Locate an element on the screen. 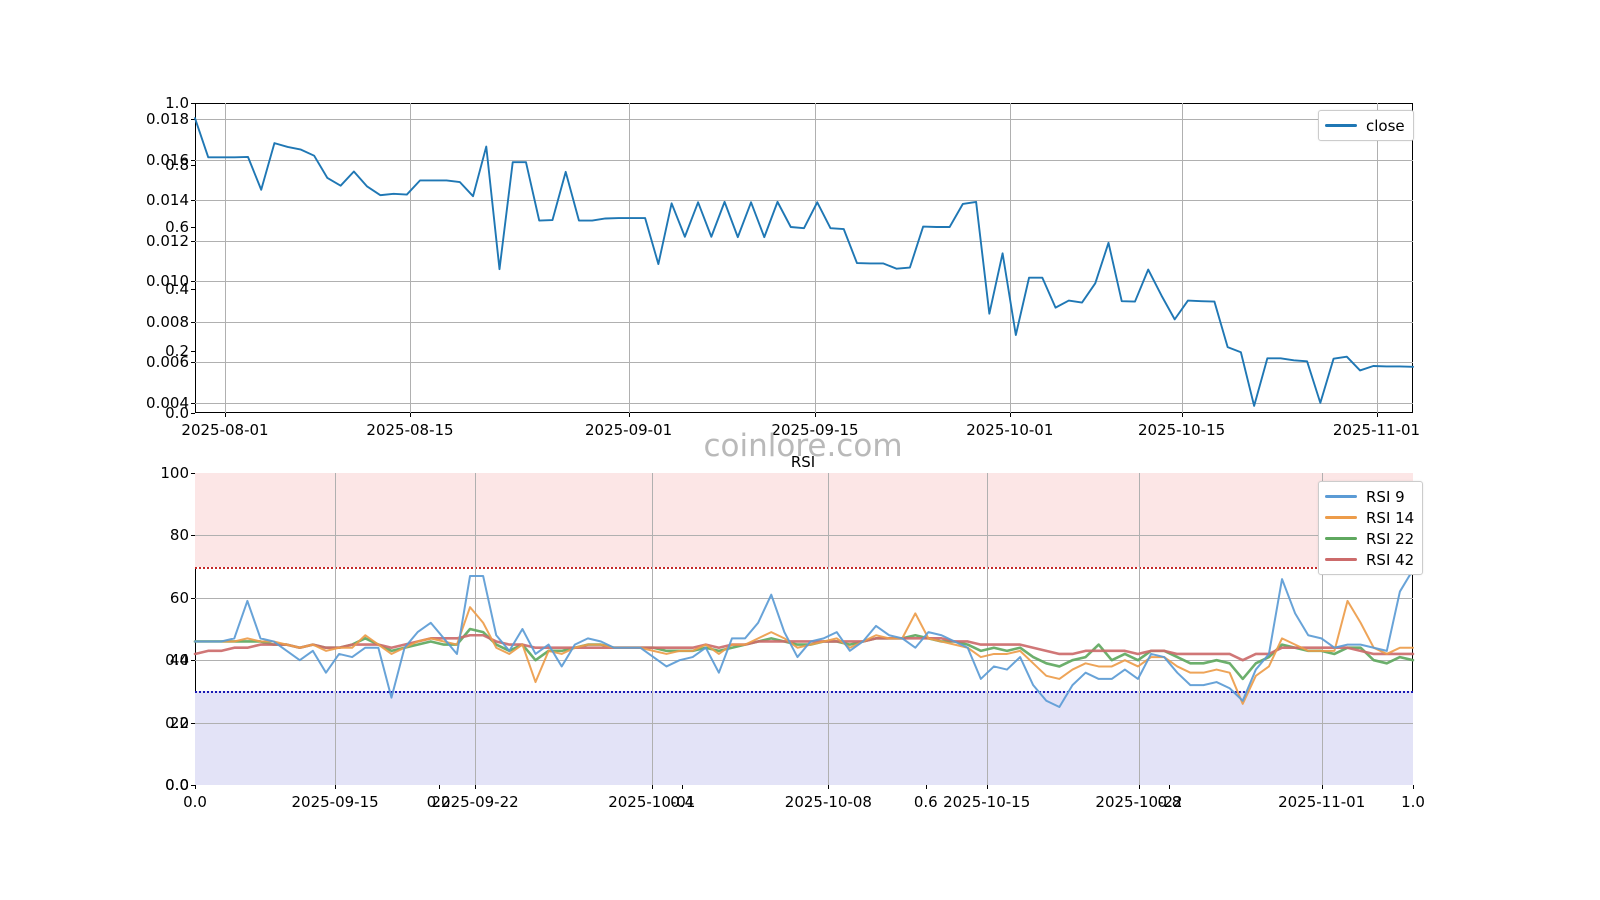 Image resolution: width=1600 pixels, height=900 pixels. price-x-tick-label: 2025-08-01 is located at coordinates (225, 430).